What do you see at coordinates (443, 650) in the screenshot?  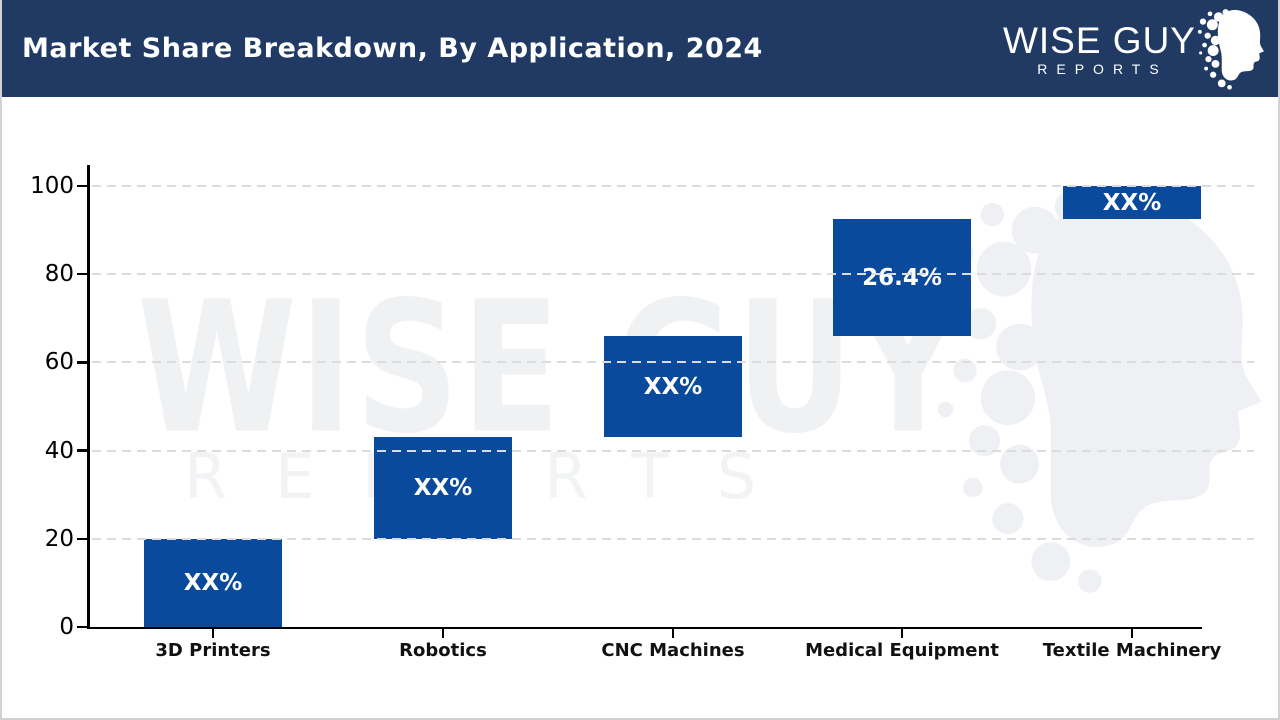 I see `x-category-label: Robotics` at bounding box center [443, 650].